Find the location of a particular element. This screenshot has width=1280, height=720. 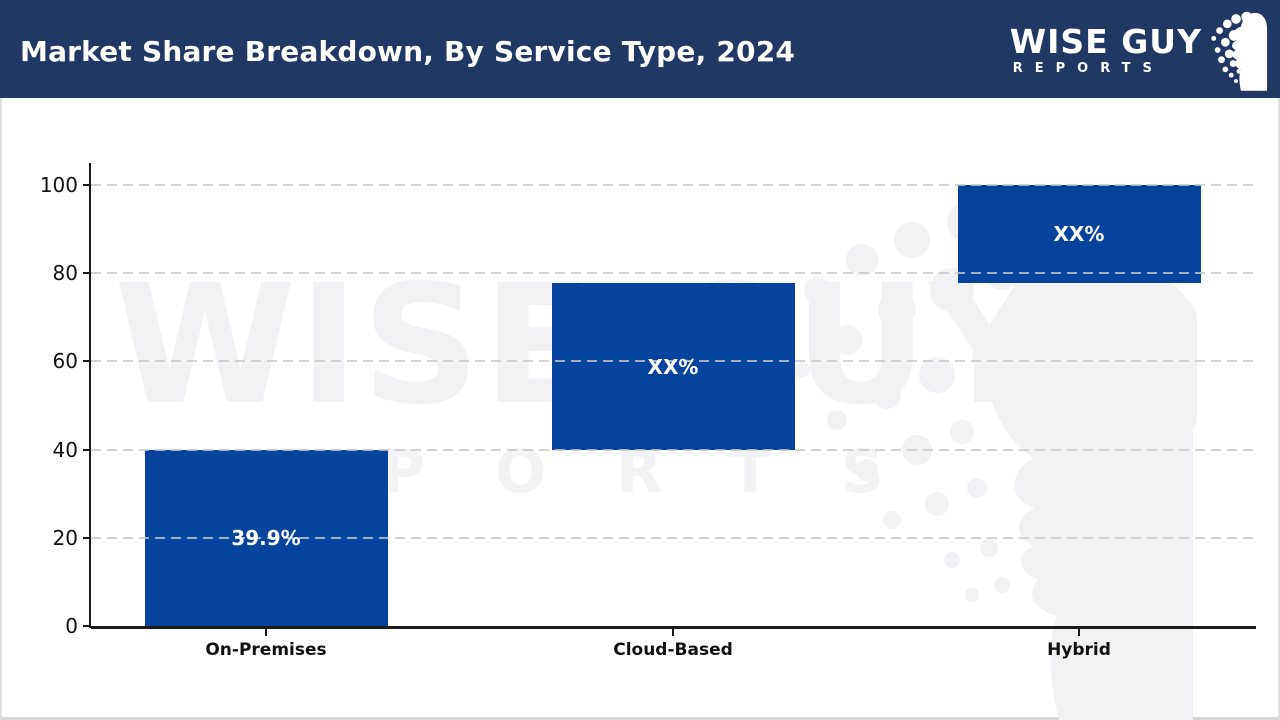

brand-face-icon is located at coordinates (1239, 51).